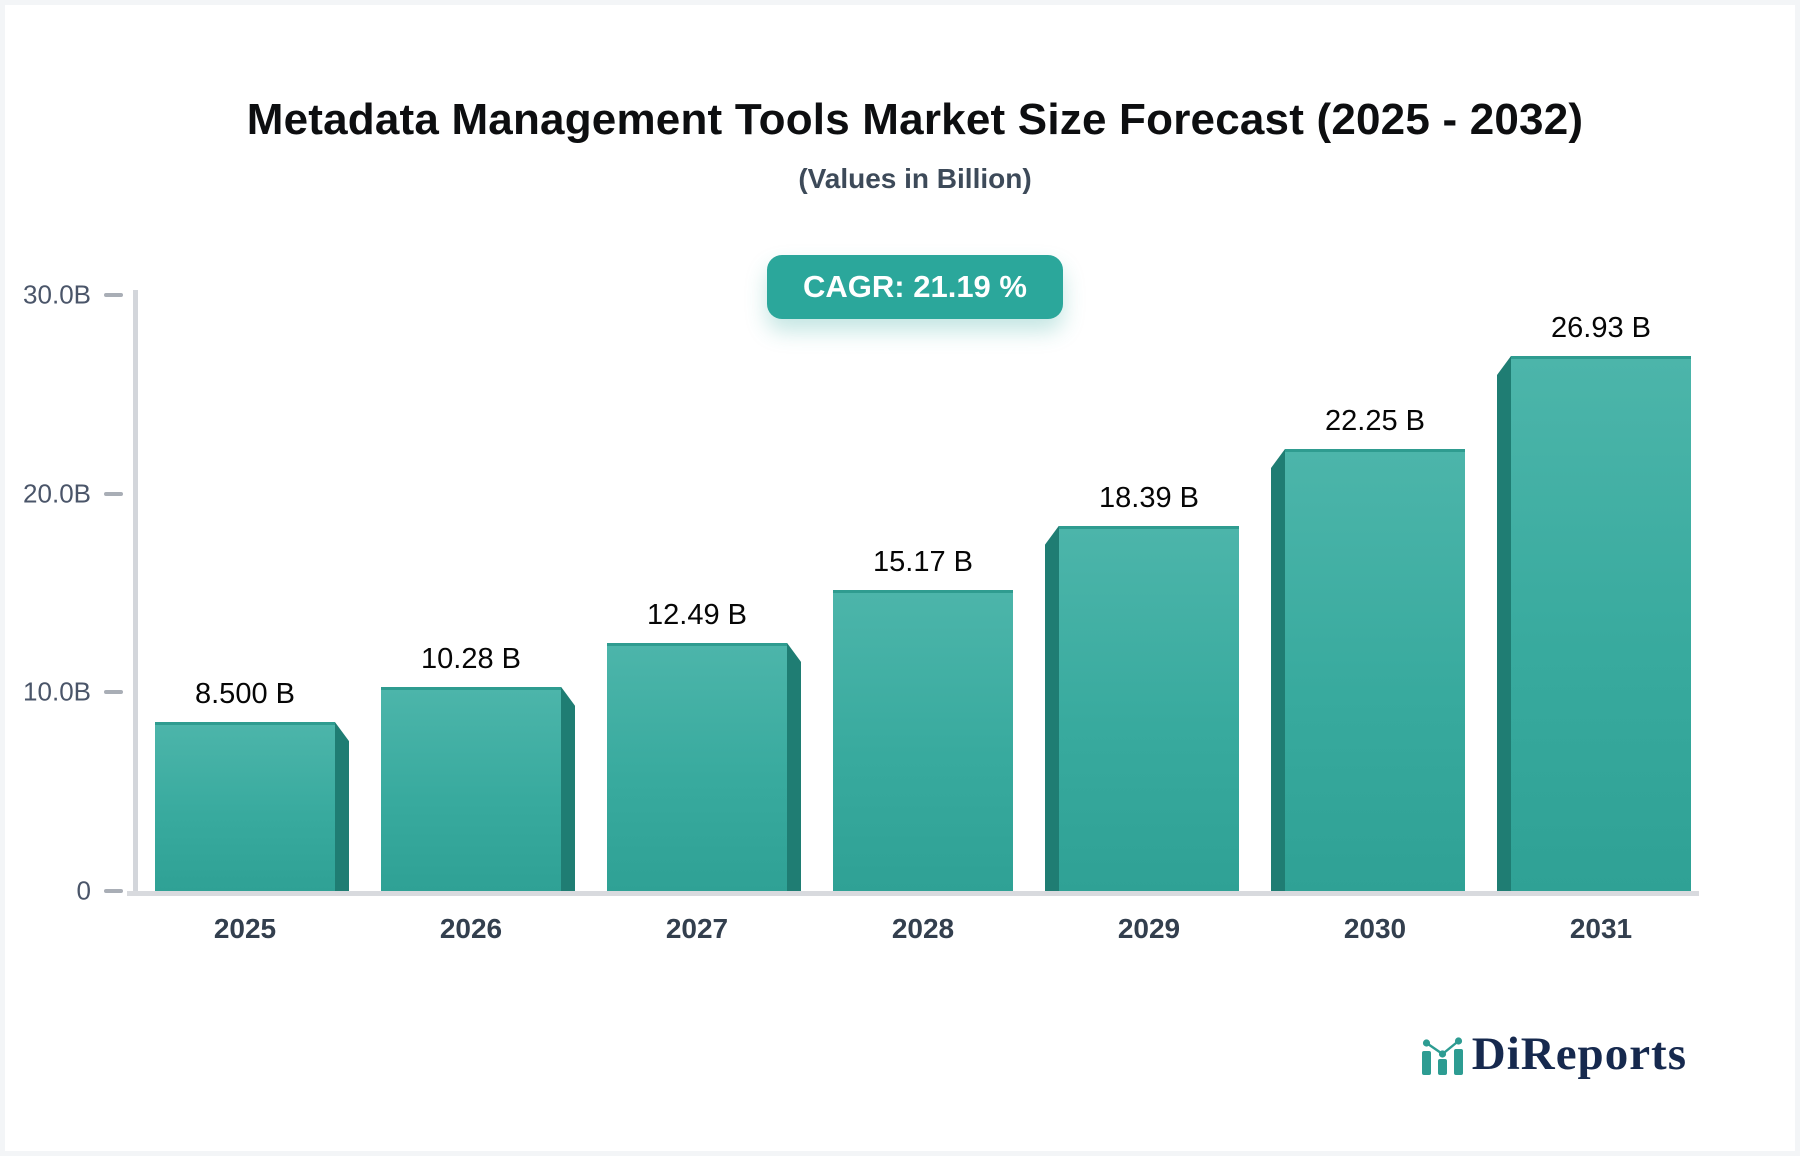 The height and width of the screenshot is (1156, 1800). Describe the element at coordinates (1375, 669) in the screenshot. I see `bar-2030` at that location.